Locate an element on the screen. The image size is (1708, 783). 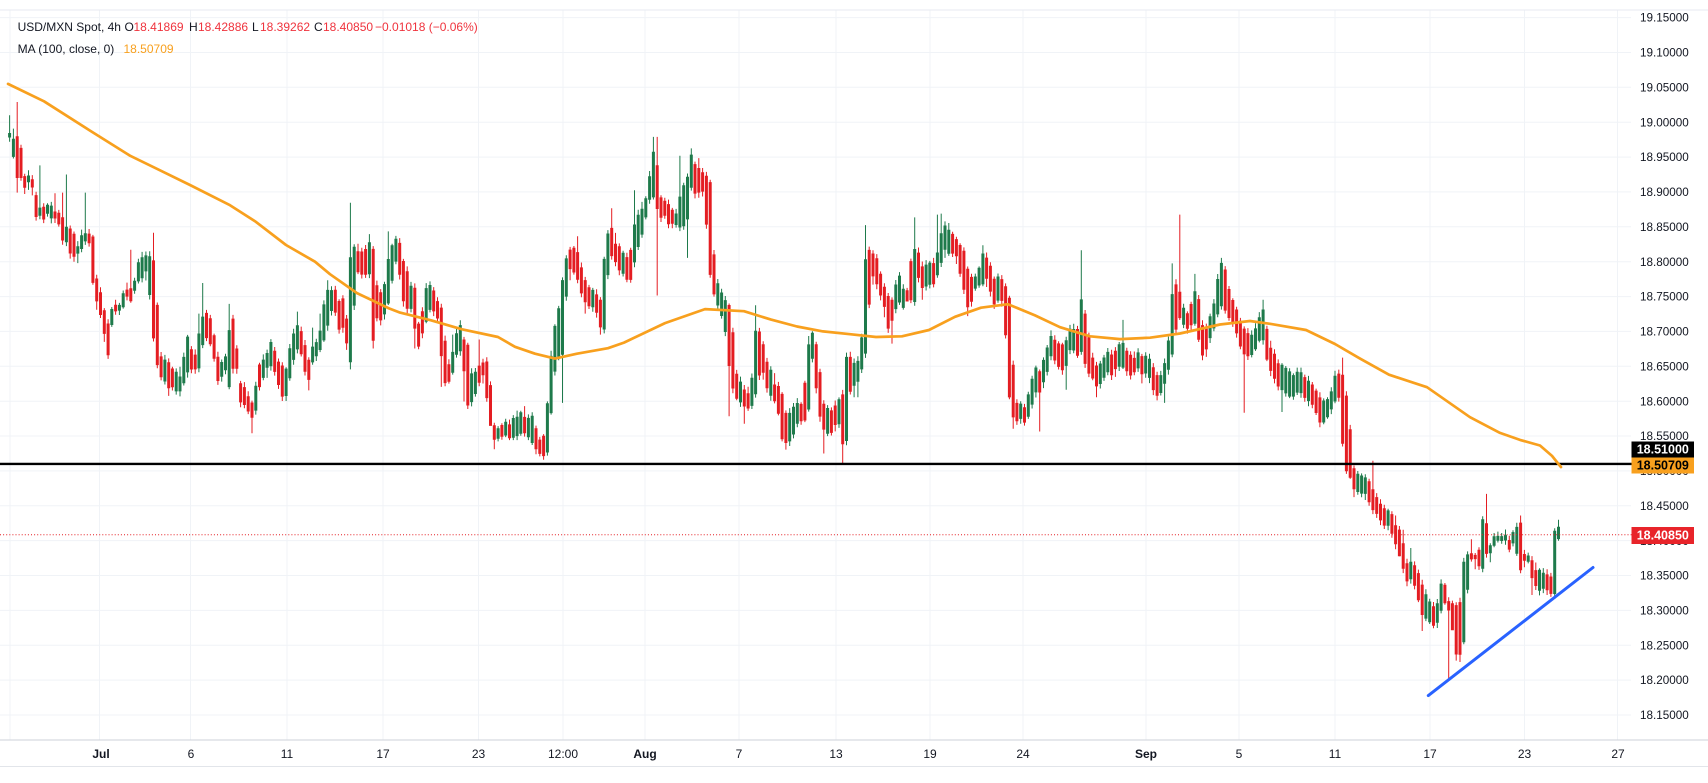
svg-text: 18.75000 is located at coordinates (1664, 297).